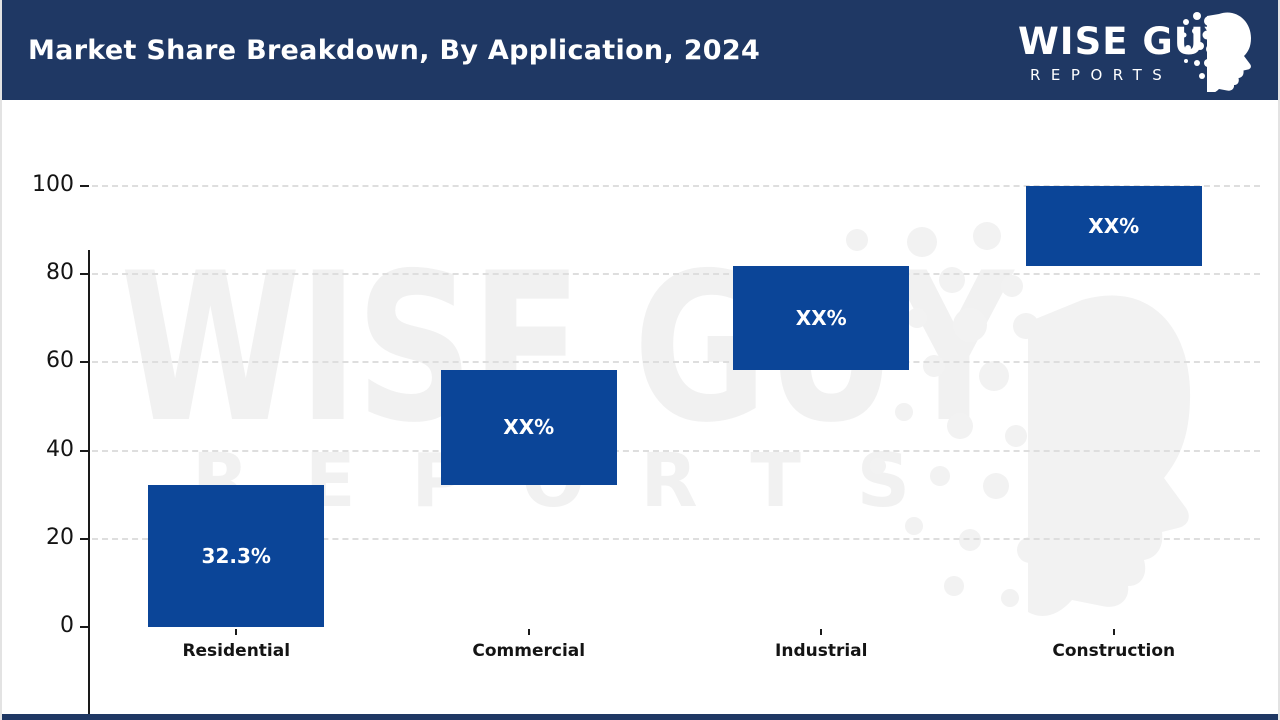 This screenshot has height=720, width=1280. I want to click on category-label-residential: Residential, so click(236, 651).